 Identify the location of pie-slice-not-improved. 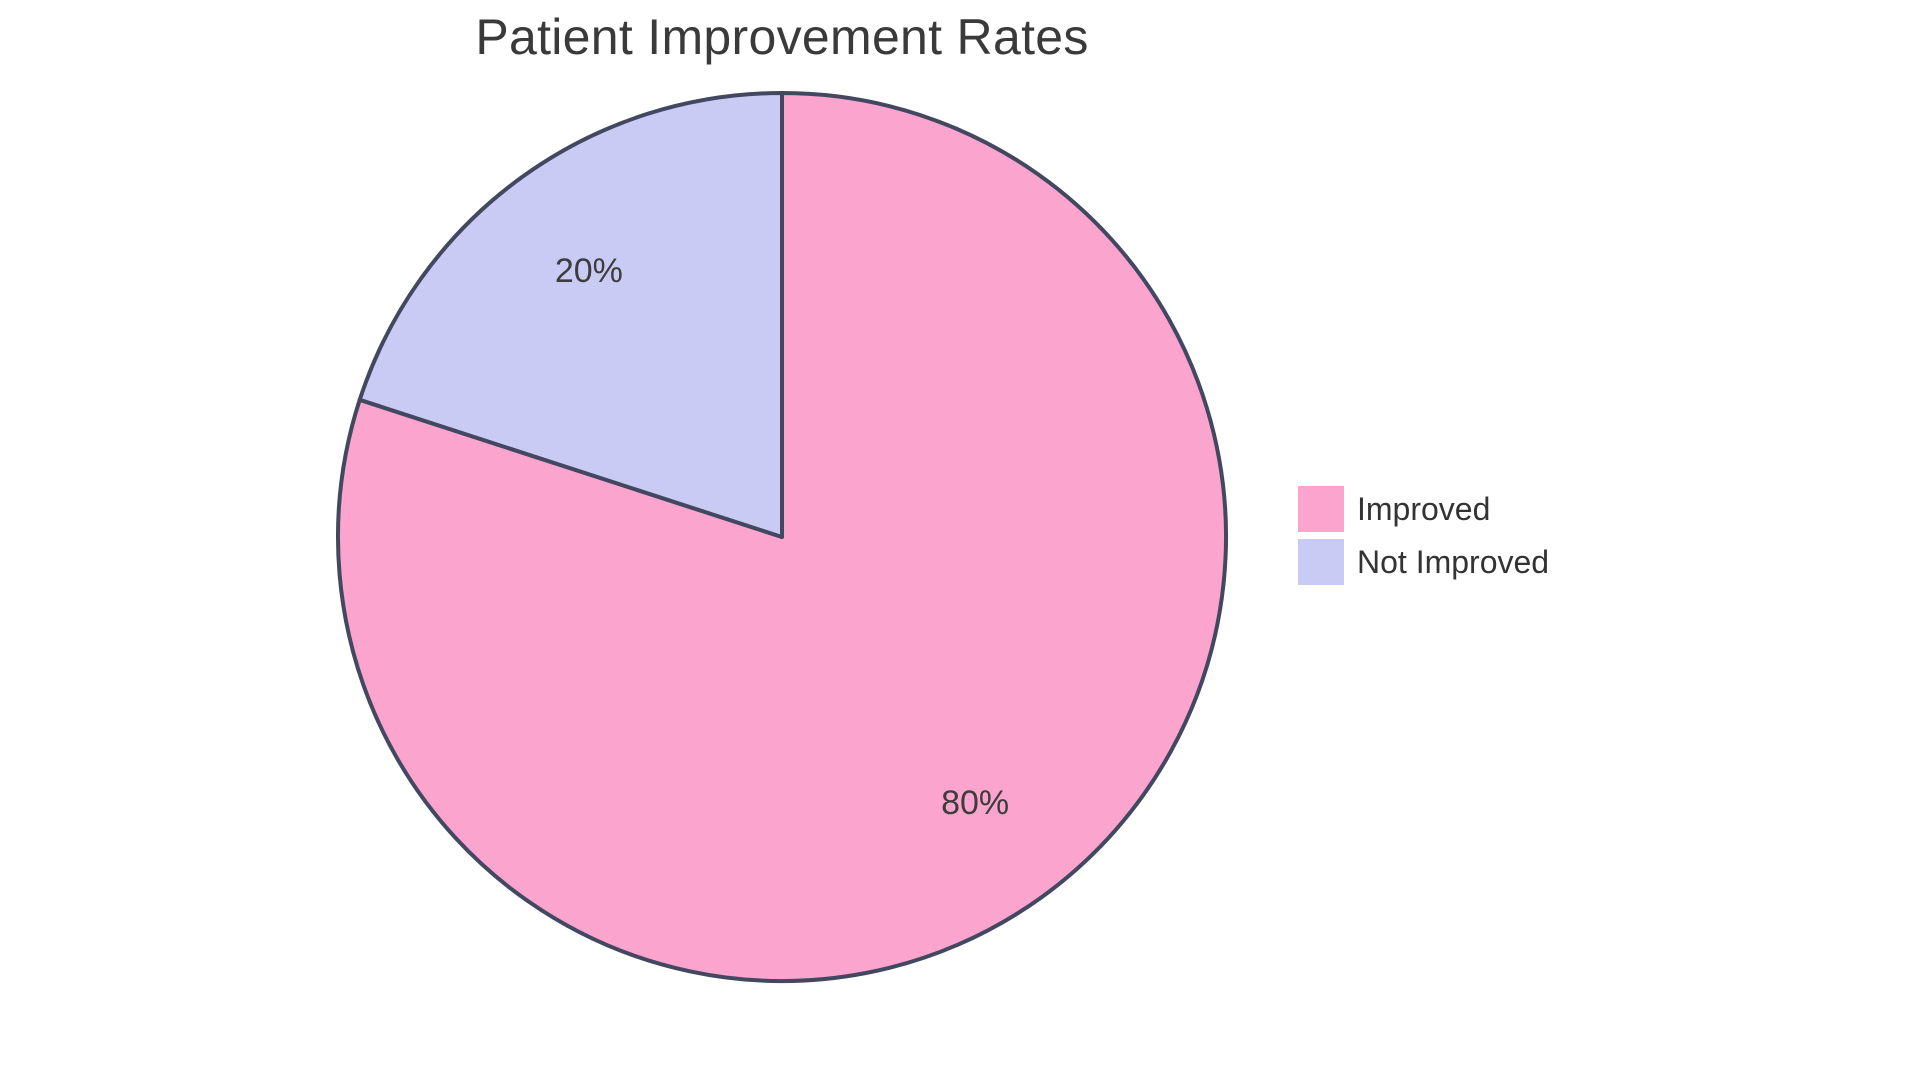
(570, 315).